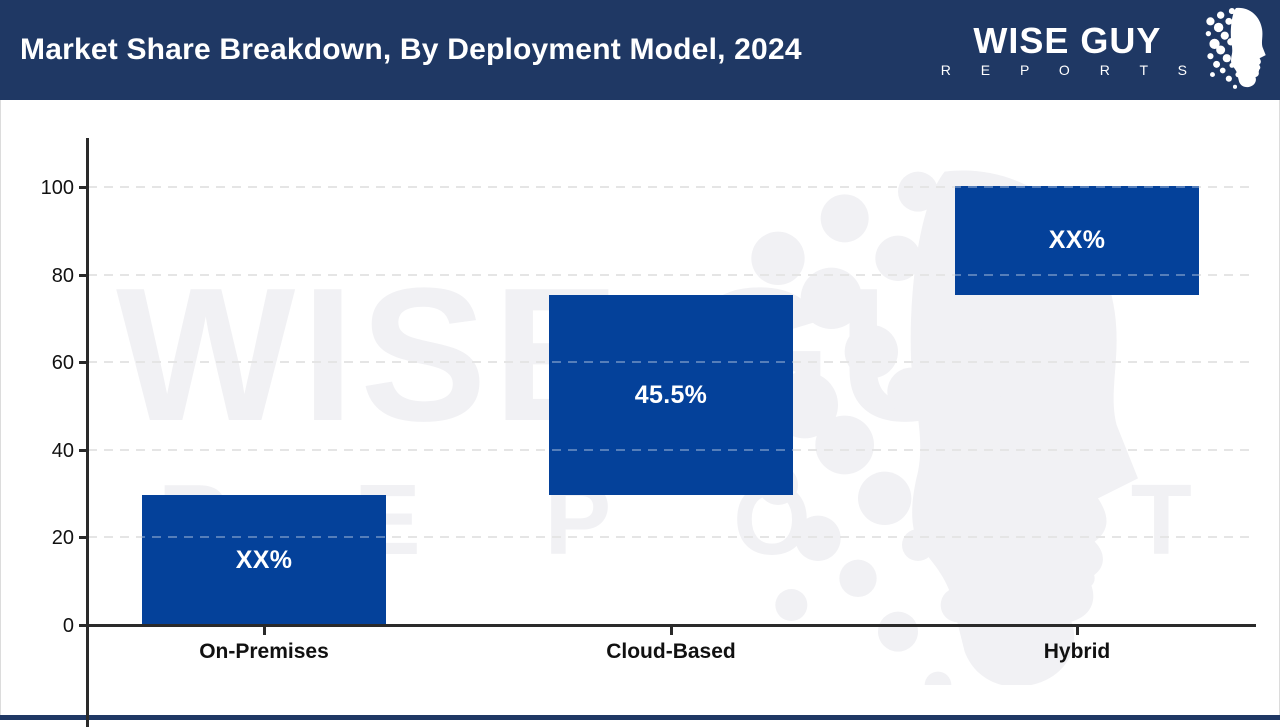  What do you see at coordinates (1235, 48) in the screenshot?
I see `logo-face-icon` at bounding box center [1235, 48].